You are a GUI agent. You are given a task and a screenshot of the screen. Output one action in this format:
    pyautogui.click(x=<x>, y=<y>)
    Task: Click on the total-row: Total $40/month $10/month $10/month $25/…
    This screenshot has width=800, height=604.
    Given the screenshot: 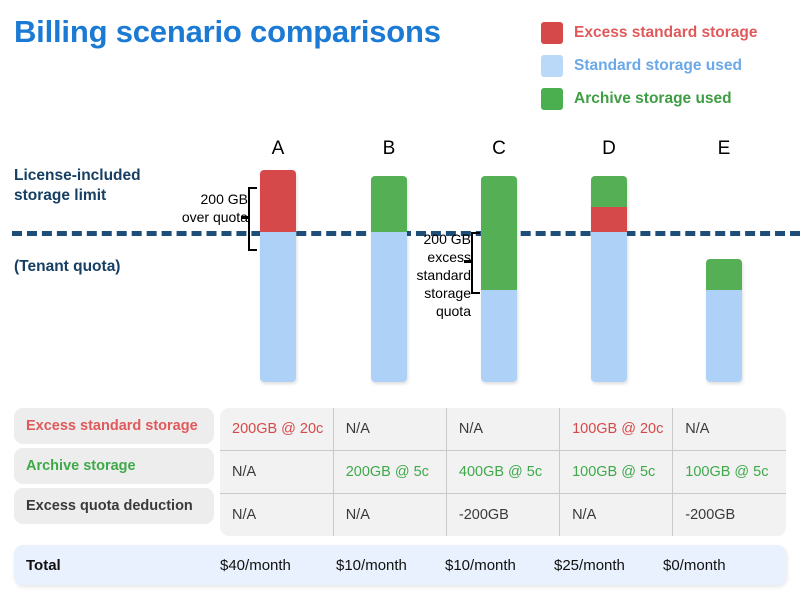 What is the action you would take?
    pyautogui.click(x=400, y=565)
    